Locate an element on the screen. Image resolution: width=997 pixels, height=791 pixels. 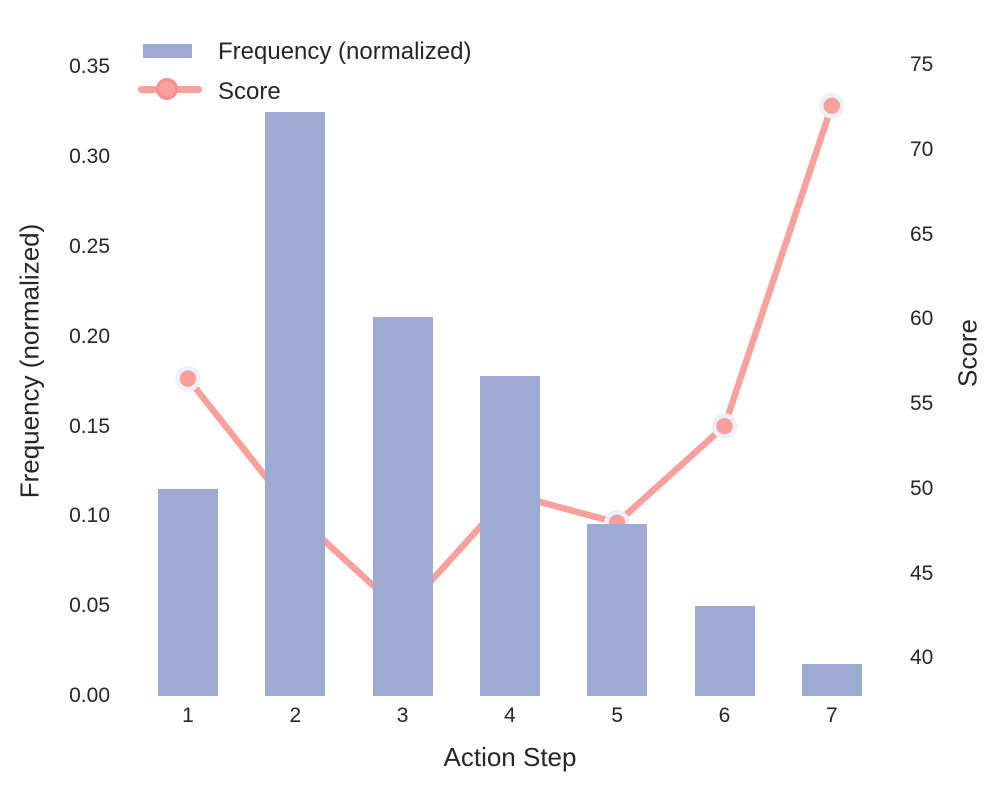
x-tick-7: 7 is located at coordinates (831, 715).